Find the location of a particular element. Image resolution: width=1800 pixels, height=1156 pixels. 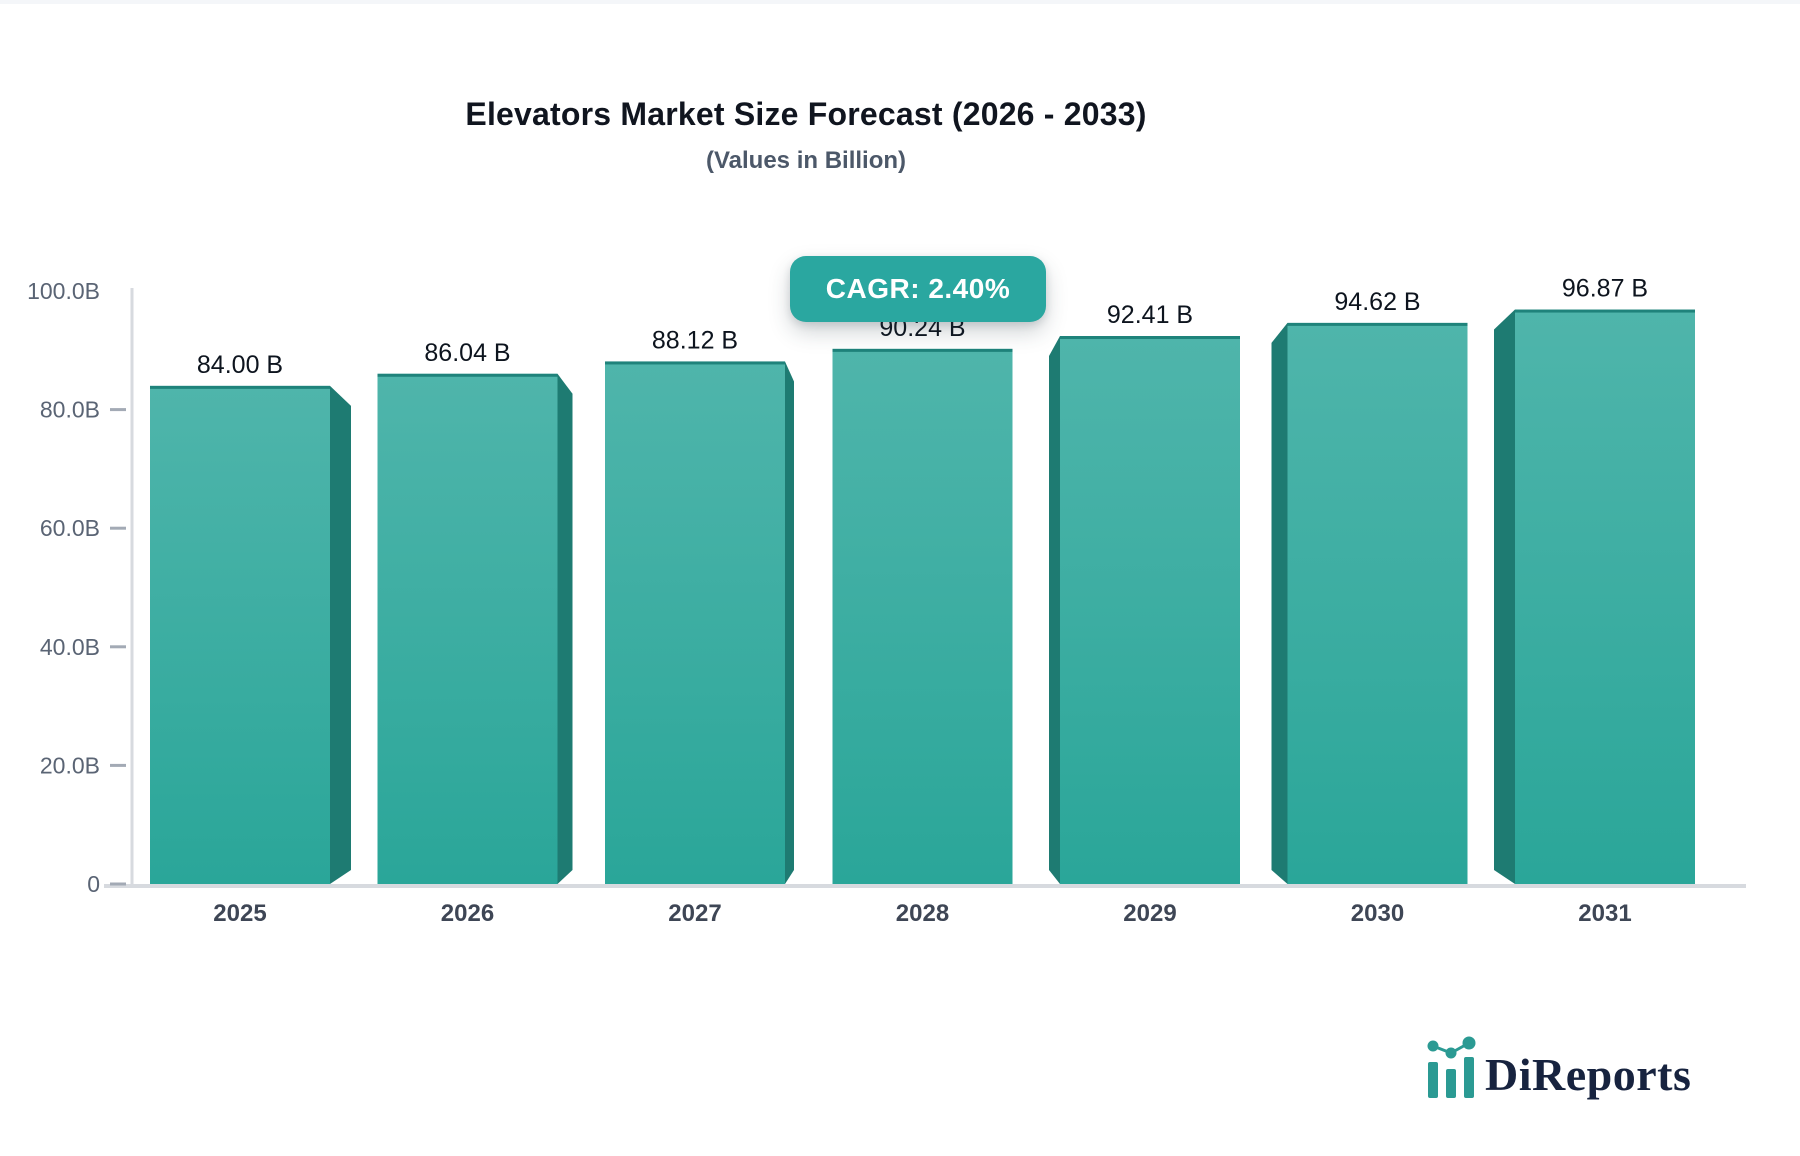

bar-cap-2026 is located at coordinates (467, 375).